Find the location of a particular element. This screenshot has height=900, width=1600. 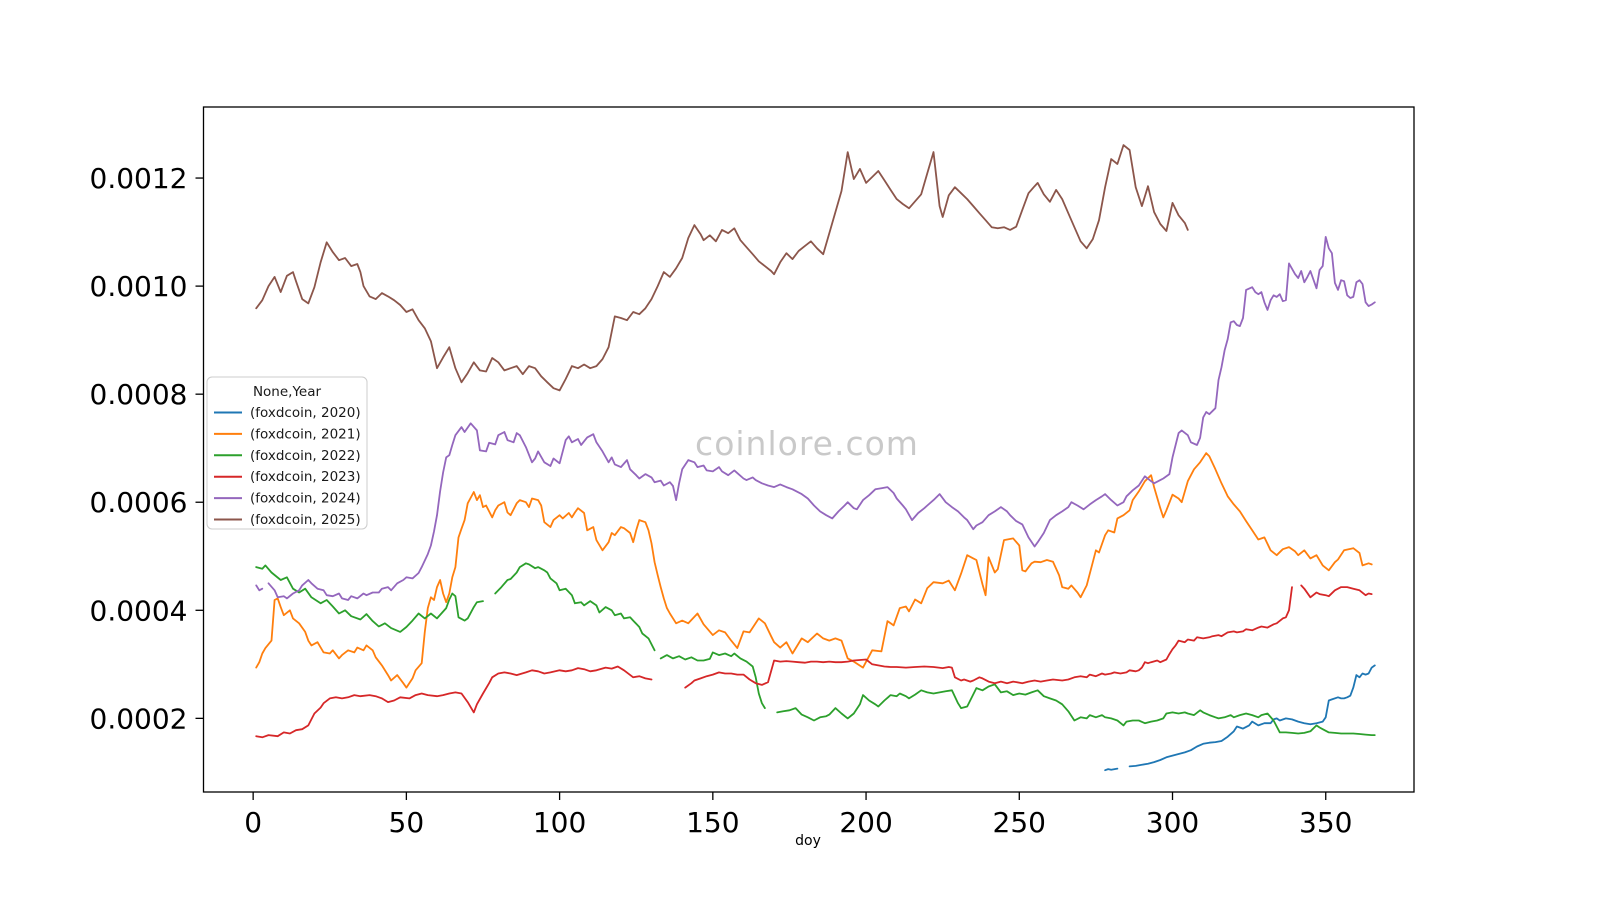

legend-entry: (foxdcoin, 2020) is located at coordinates (287, 413).